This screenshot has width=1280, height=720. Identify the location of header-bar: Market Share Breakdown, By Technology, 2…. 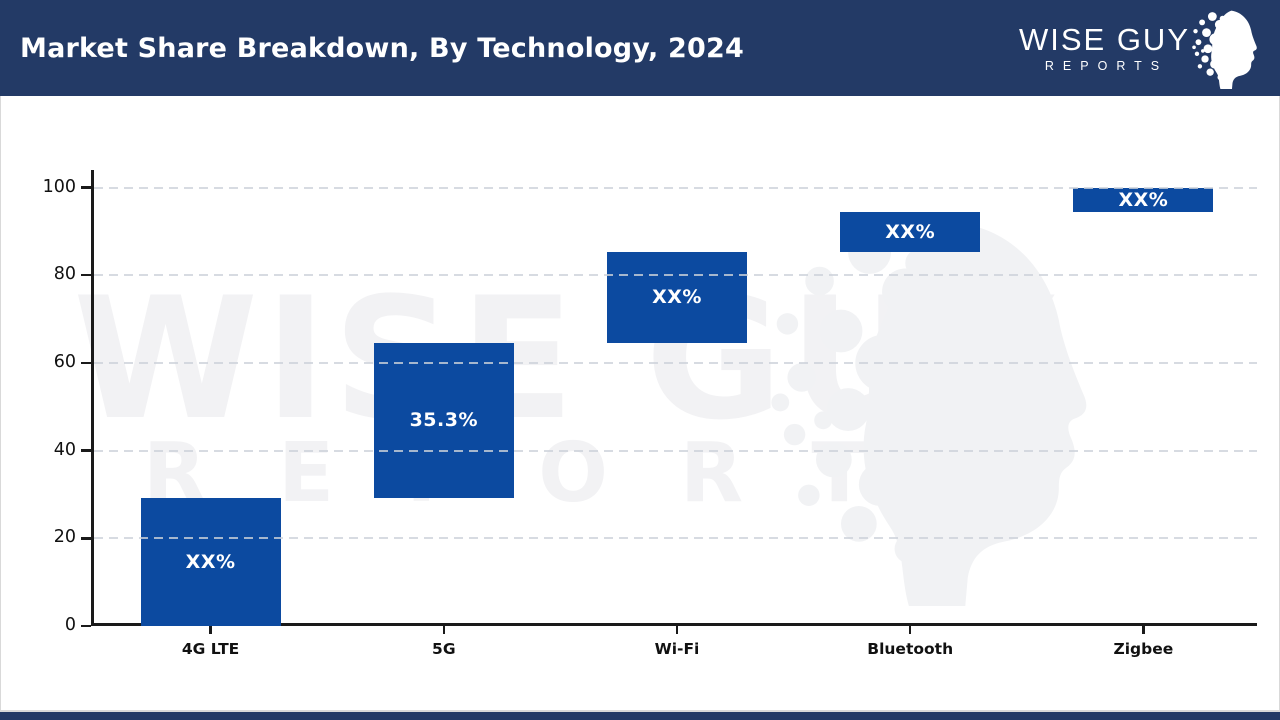
(640, 48).